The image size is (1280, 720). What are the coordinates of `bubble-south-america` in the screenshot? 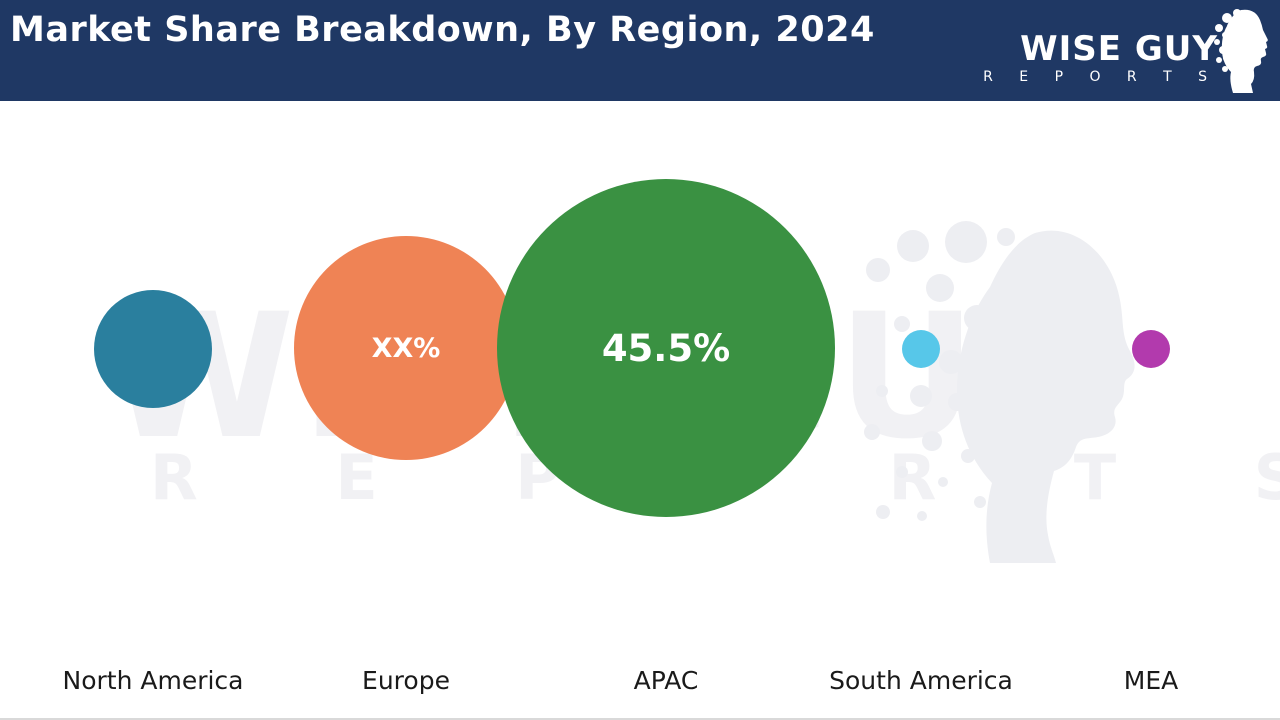 It's located at (921, 349).